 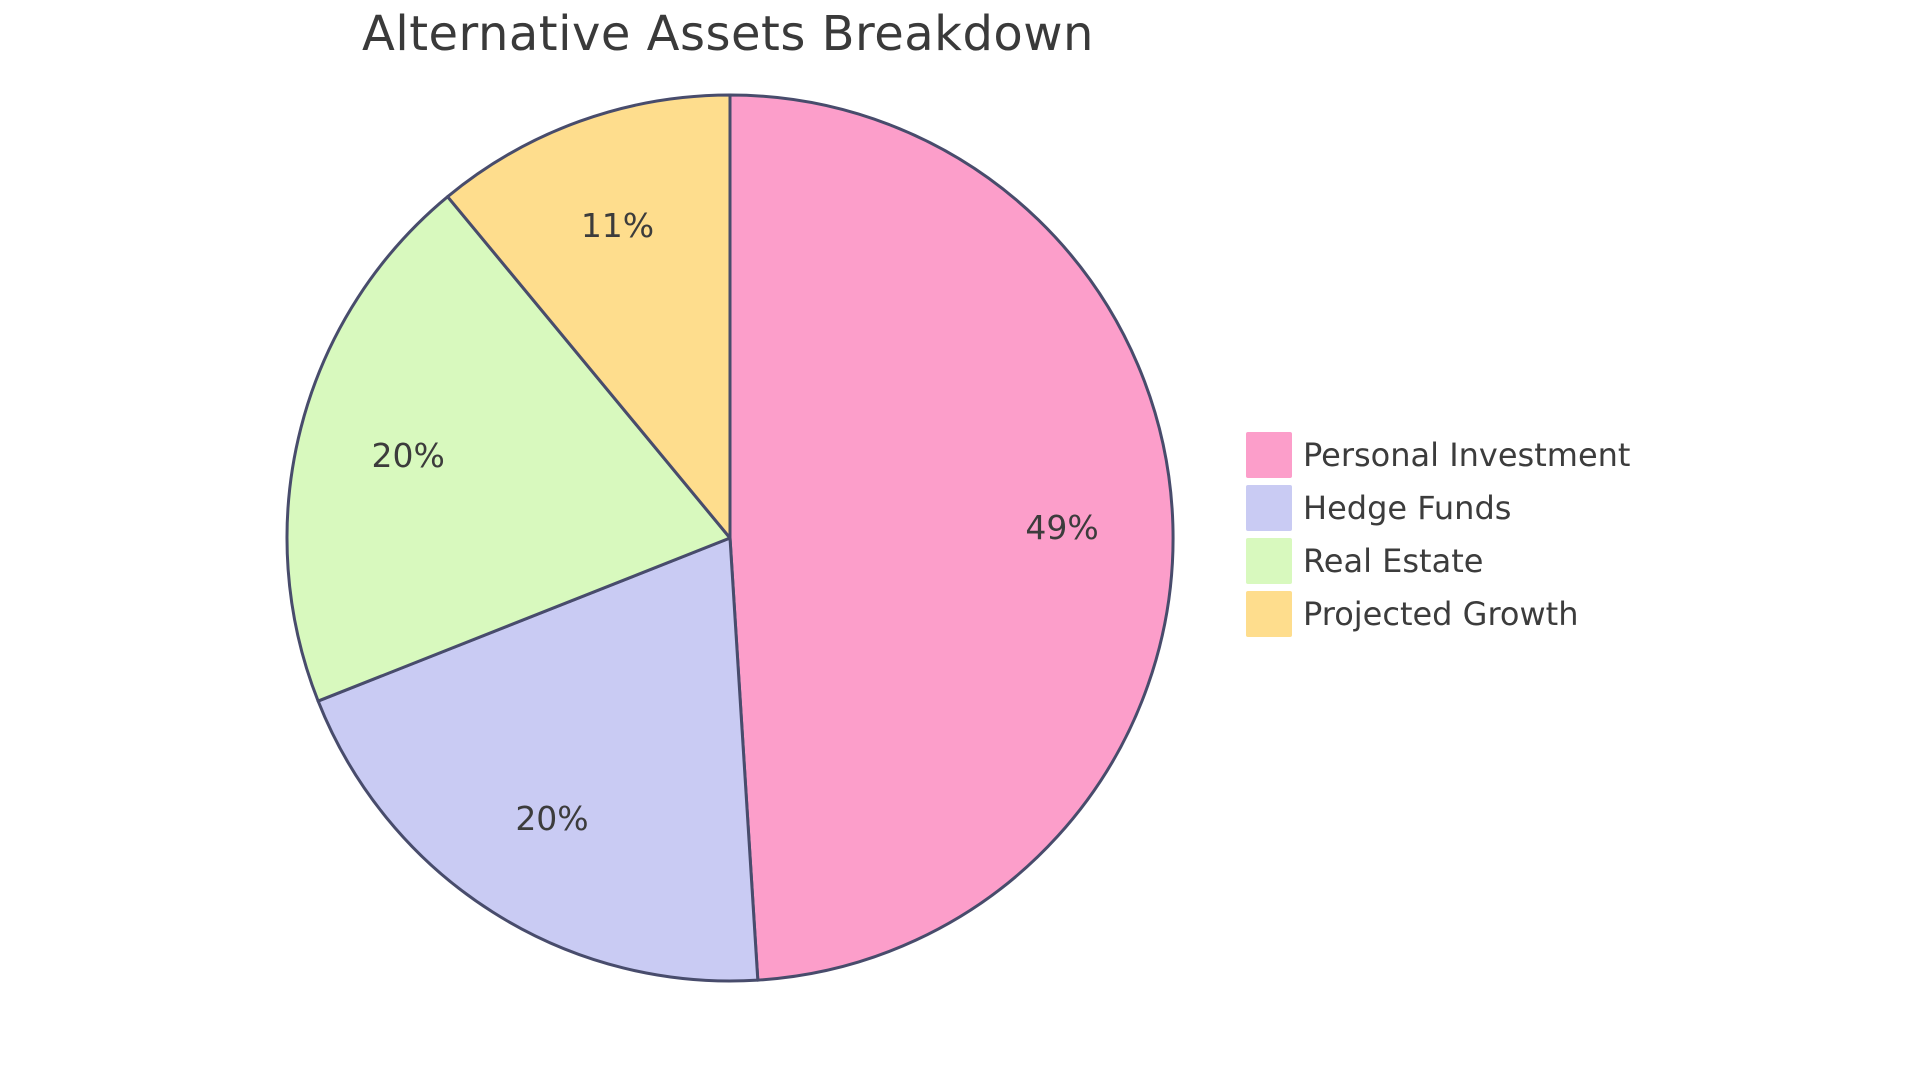 What do you see at coordinates (538, 759) in the screenshot?
I see `pie-slice-hedge-funds` at bounding box center [538, 759].